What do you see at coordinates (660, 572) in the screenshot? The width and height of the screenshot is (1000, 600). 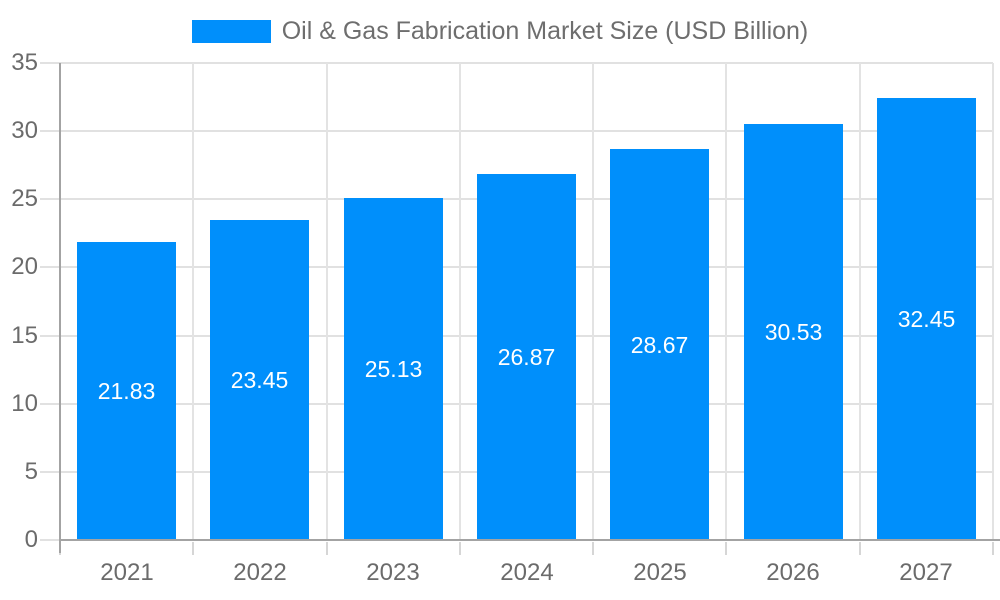 I see `x-tick-label: 2025` at bounding box center [660, 572].